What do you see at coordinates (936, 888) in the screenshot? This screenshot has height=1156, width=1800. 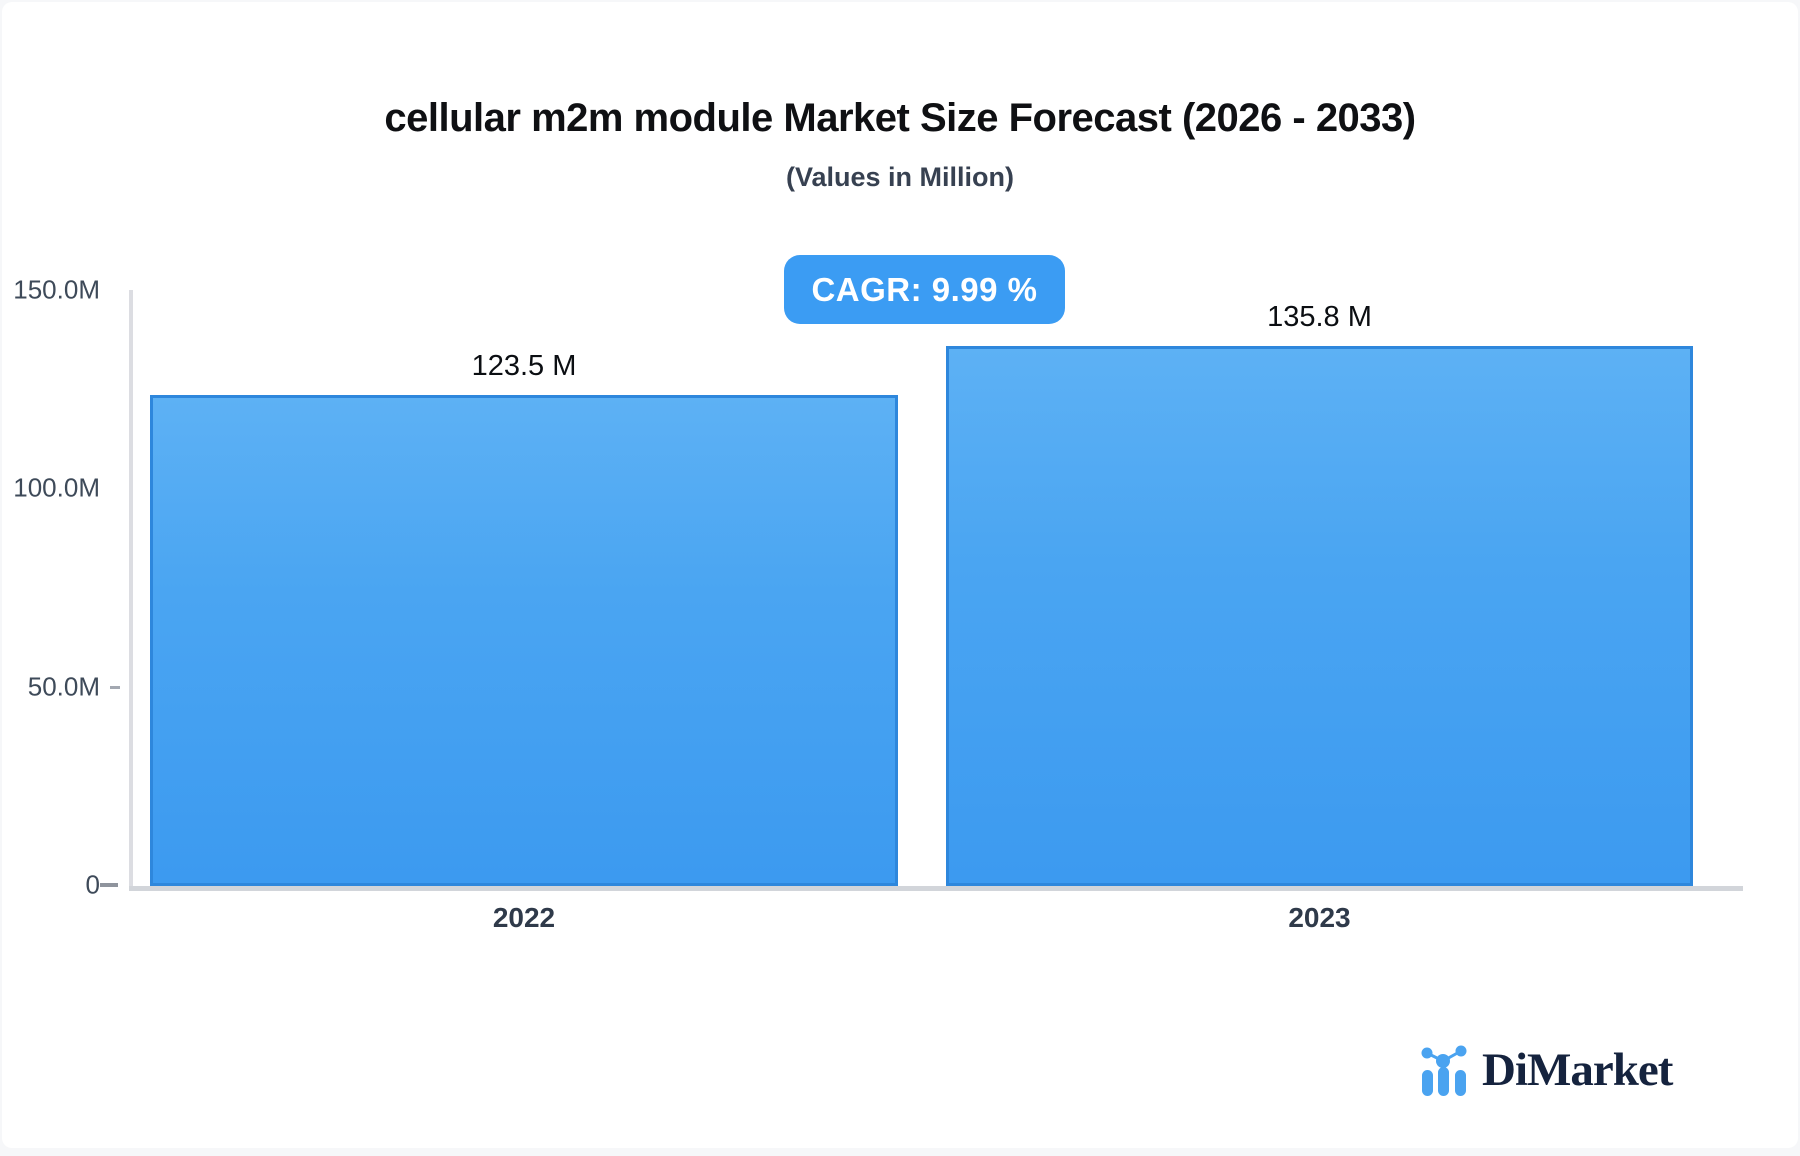 I see `x-axis-line` at bounding box center [936, 888].